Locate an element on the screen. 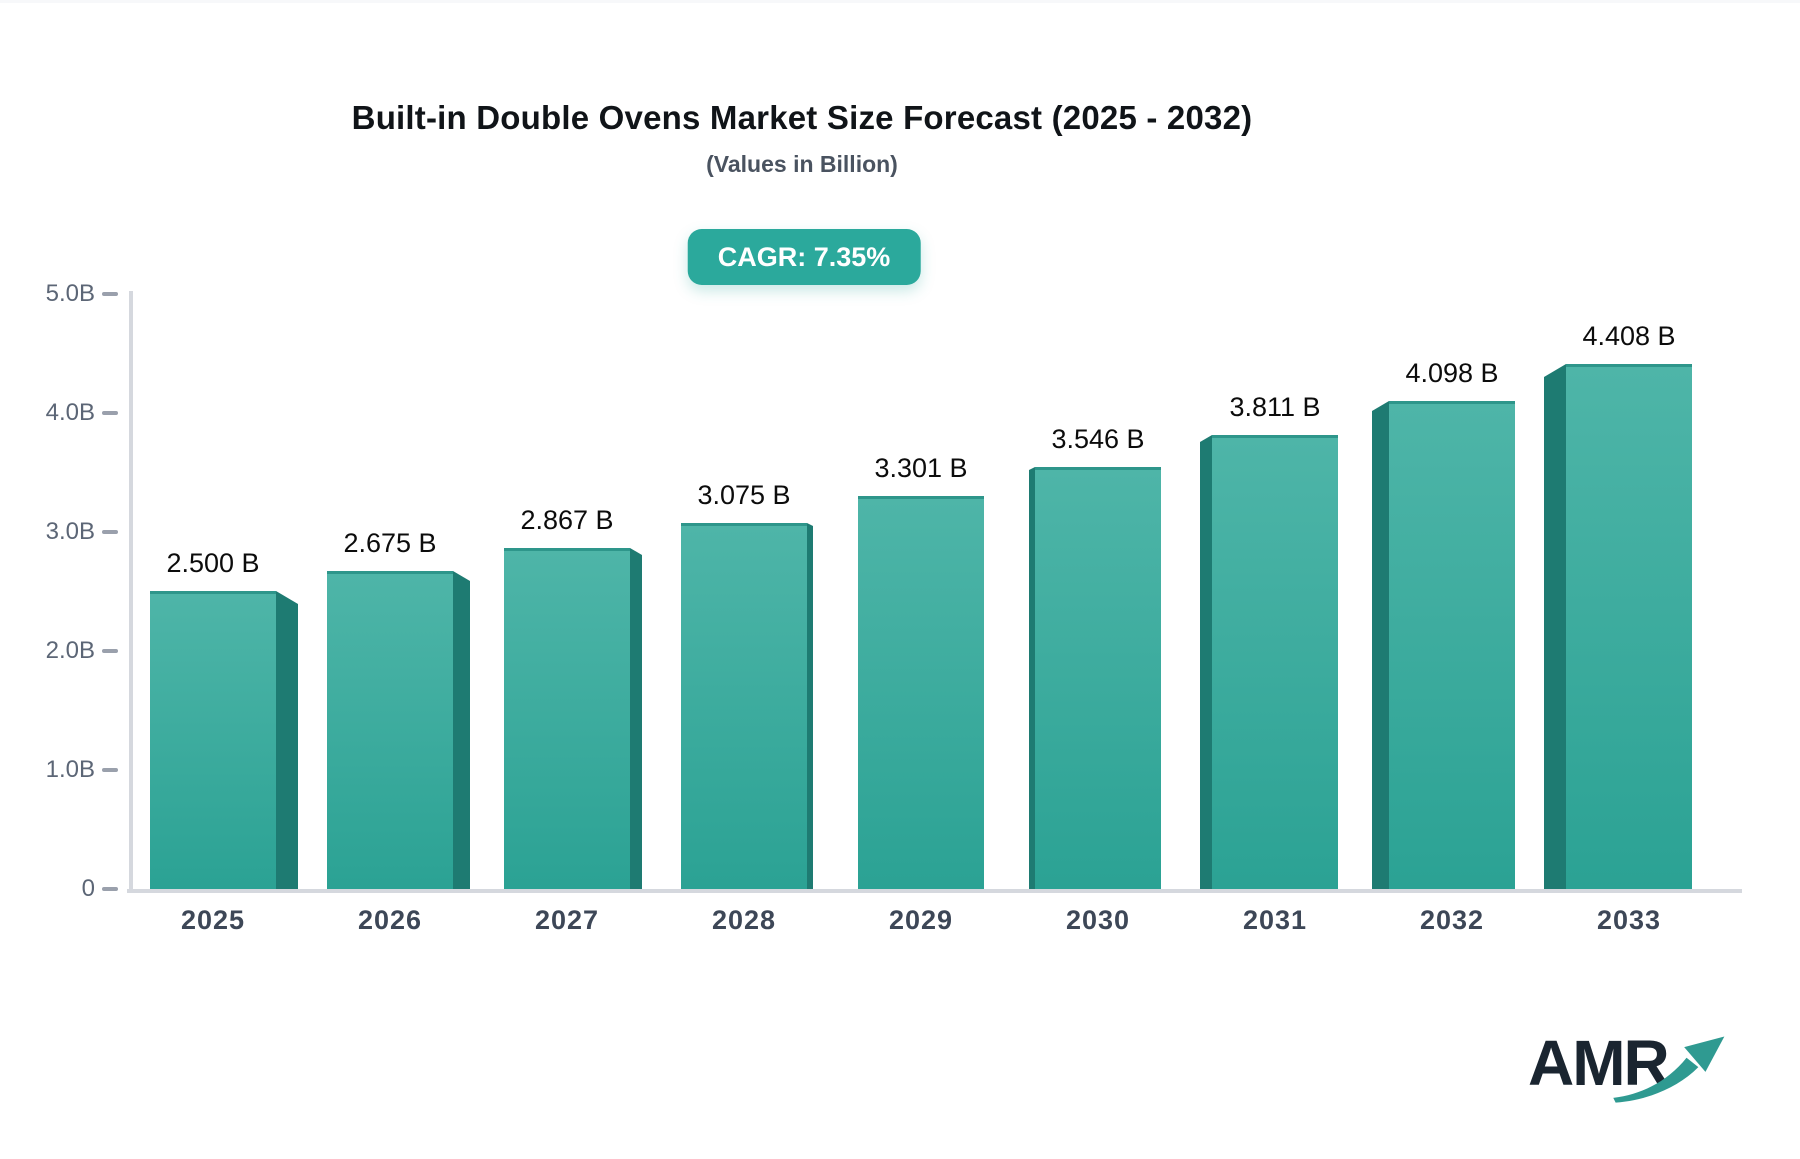  amr-logo-arrow-icon is located at coordinates (1669, 1069).